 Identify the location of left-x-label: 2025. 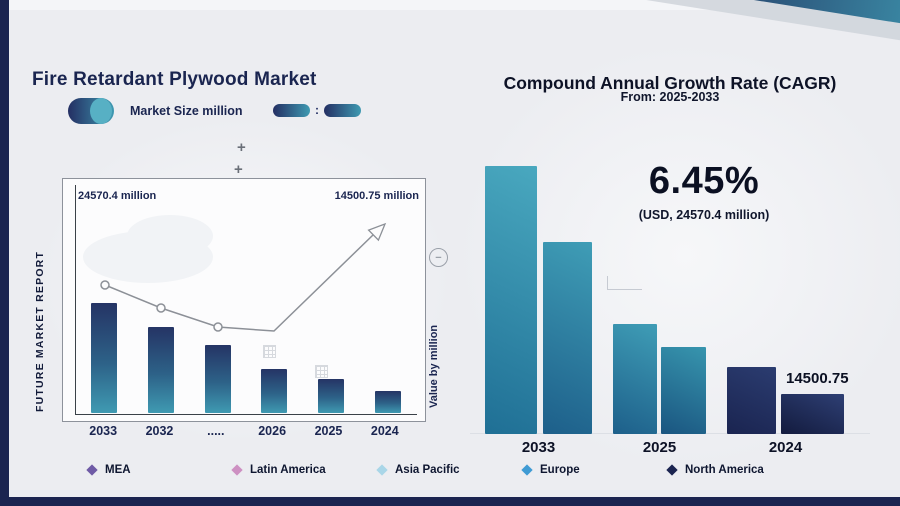
(328, 431).